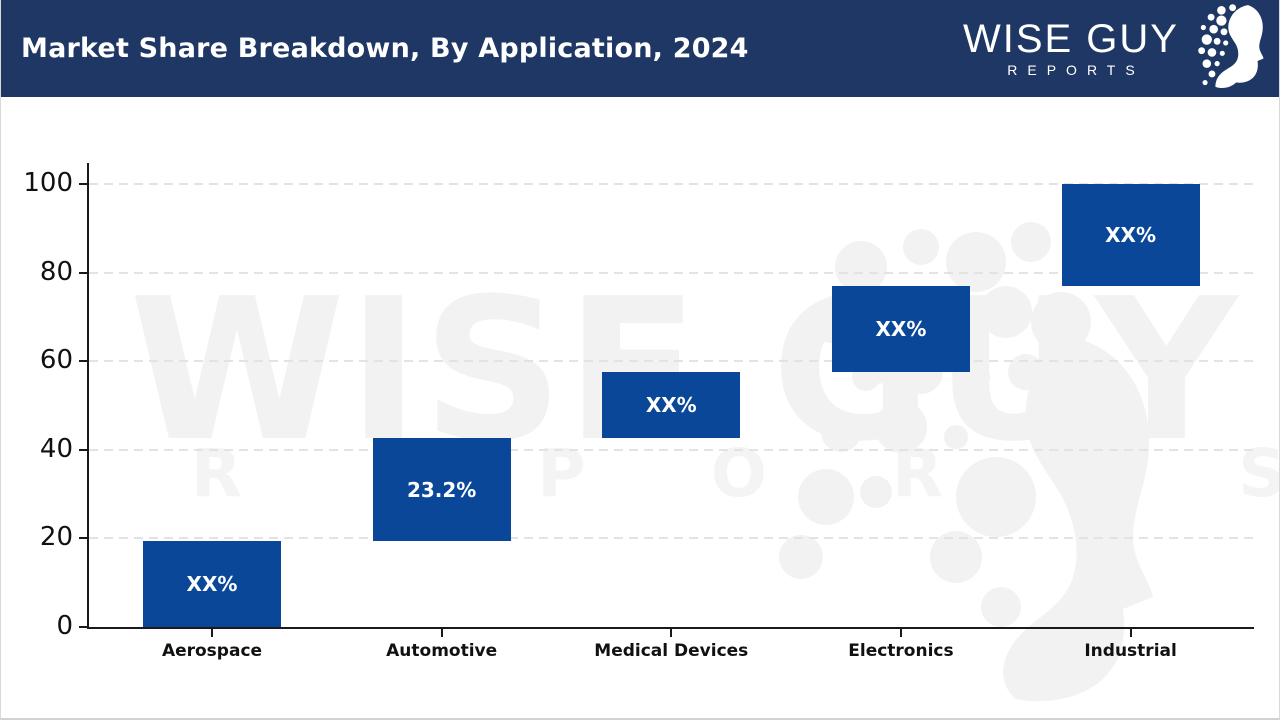 Image resolution: width=1280 pixels, height=720 pixels. What do you see at coordinates (56, 537) in the screenshot?
I see `y-axis-tick-label: 20` at bounding box center [56, 537].